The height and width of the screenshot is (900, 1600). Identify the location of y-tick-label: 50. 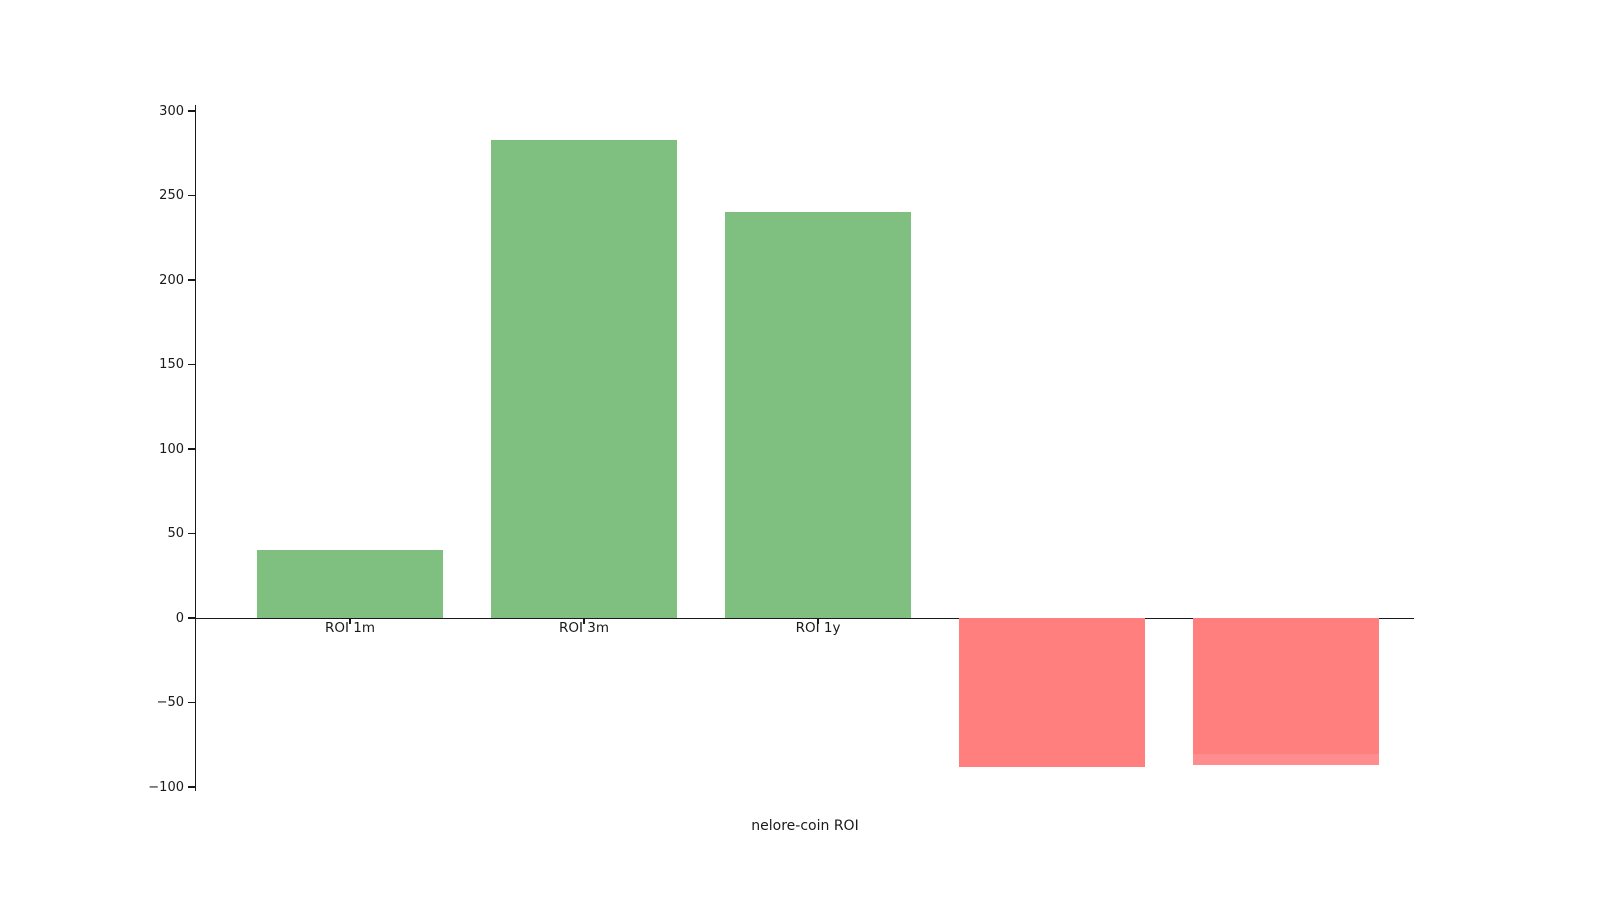
(175, 533).